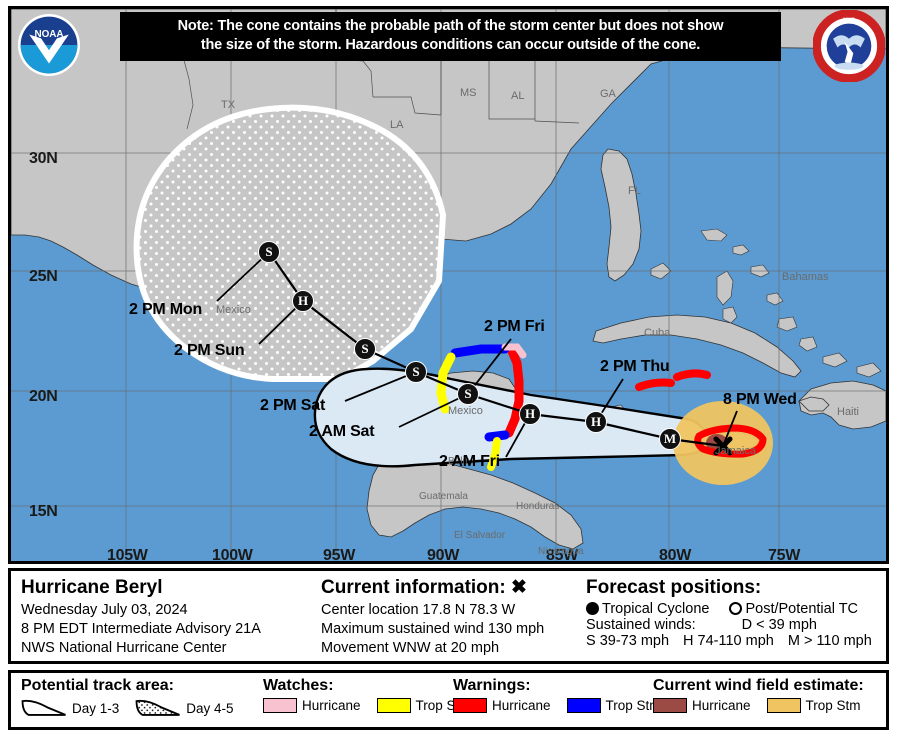 The height and width of the screenshot is (736, 897). Describe the element at coordinates (365, 349) in the screenshot. I see `position-marker-s-2: S` at that location.